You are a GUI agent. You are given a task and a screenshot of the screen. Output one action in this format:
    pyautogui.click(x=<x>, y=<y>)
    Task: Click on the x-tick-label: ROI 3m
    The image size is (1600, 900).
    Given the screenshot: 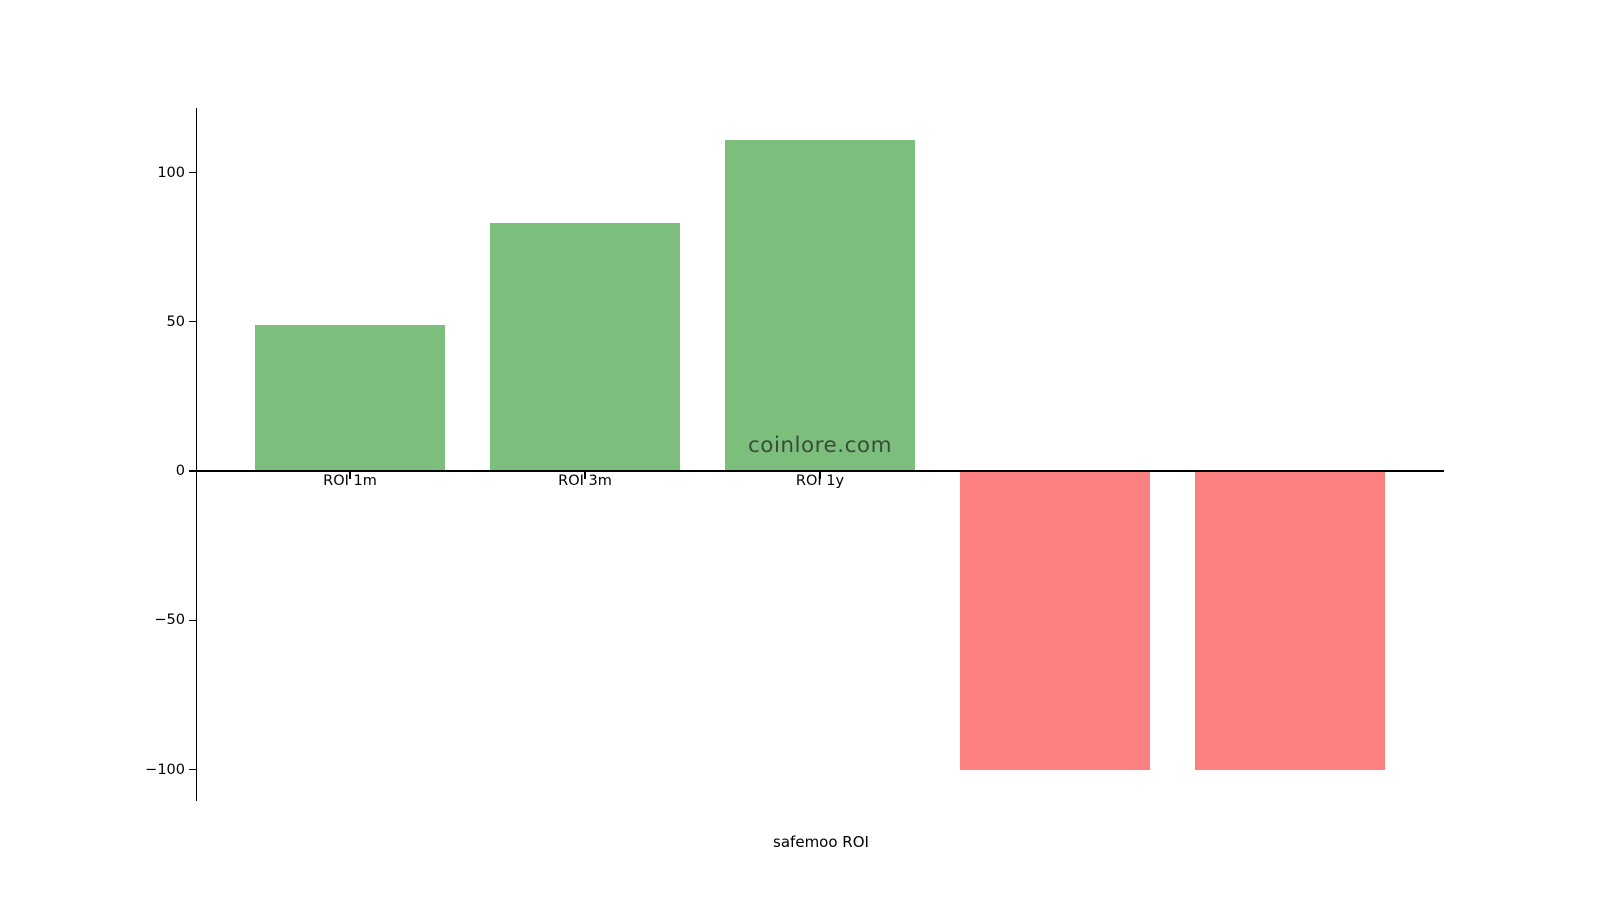 What is the action you would take?
    pyautogui.click(x=585, y=481)
    